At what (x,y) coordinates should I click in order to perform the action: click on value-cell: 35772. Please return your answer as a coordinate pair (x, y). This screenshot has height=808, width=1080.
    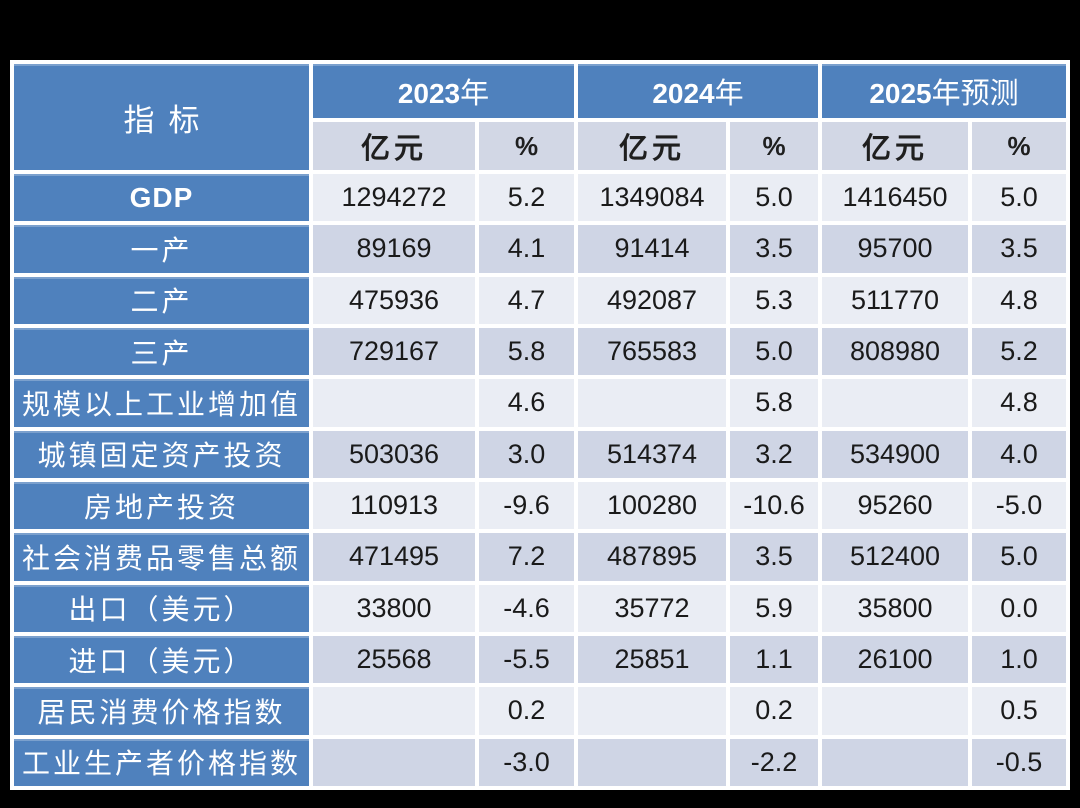
    Looking at the image, I should click on (652, 608).